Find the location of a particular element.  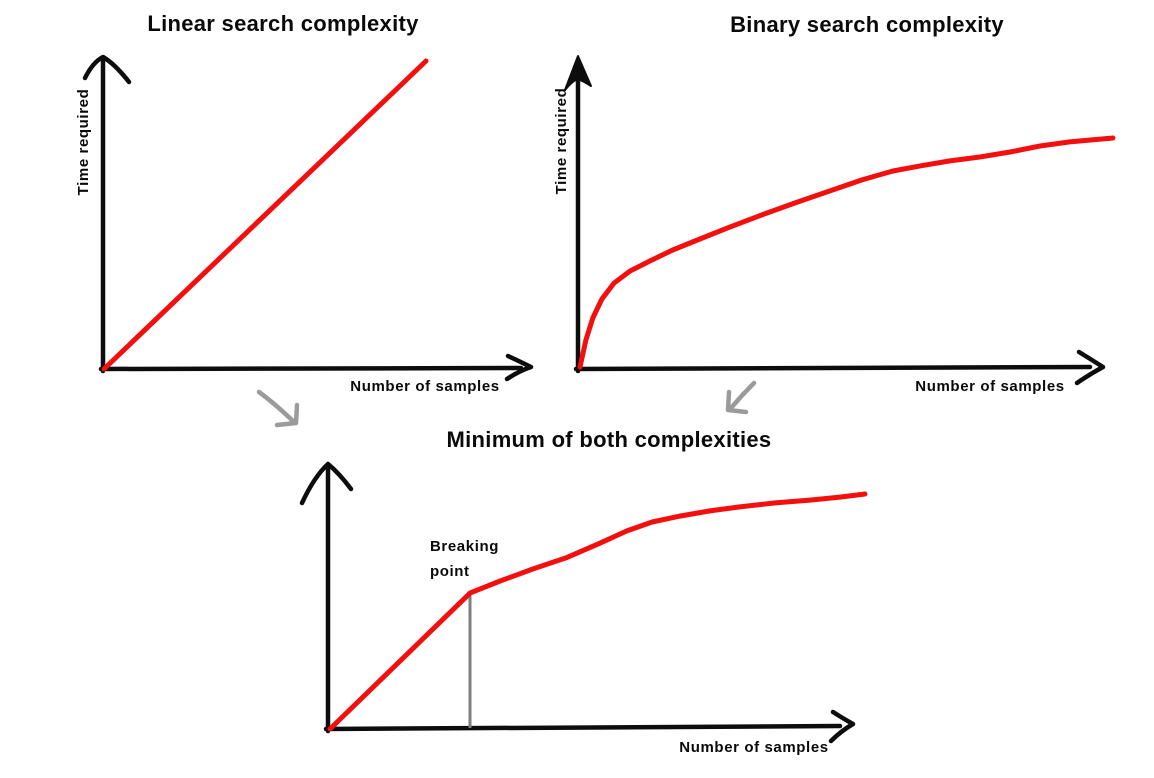

breaking-point-label-line1: Breaking is located at coordinates (464, 546).